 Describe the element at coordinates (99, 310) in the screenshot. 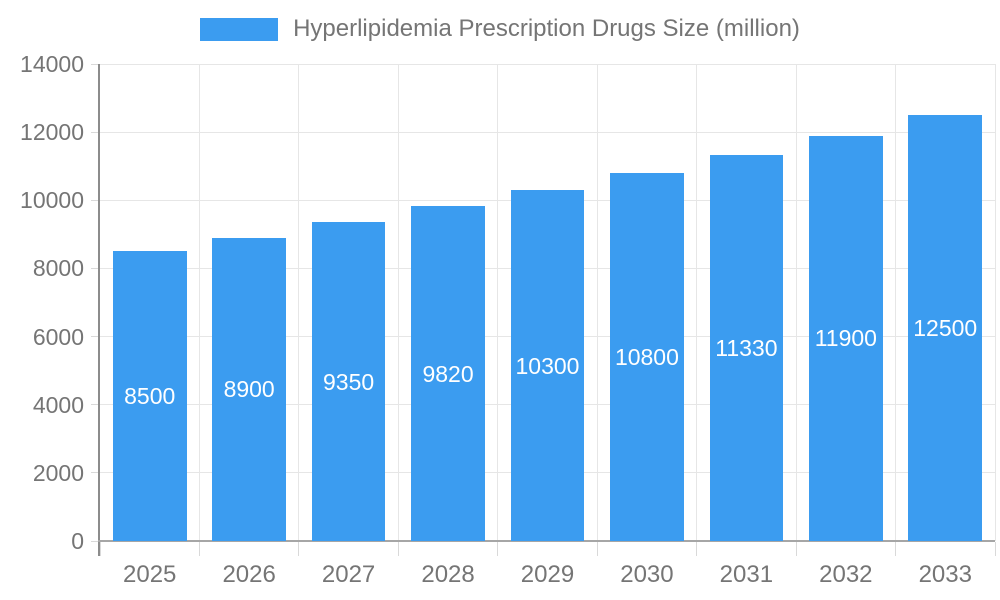

I see `y-axis-line` at that location.